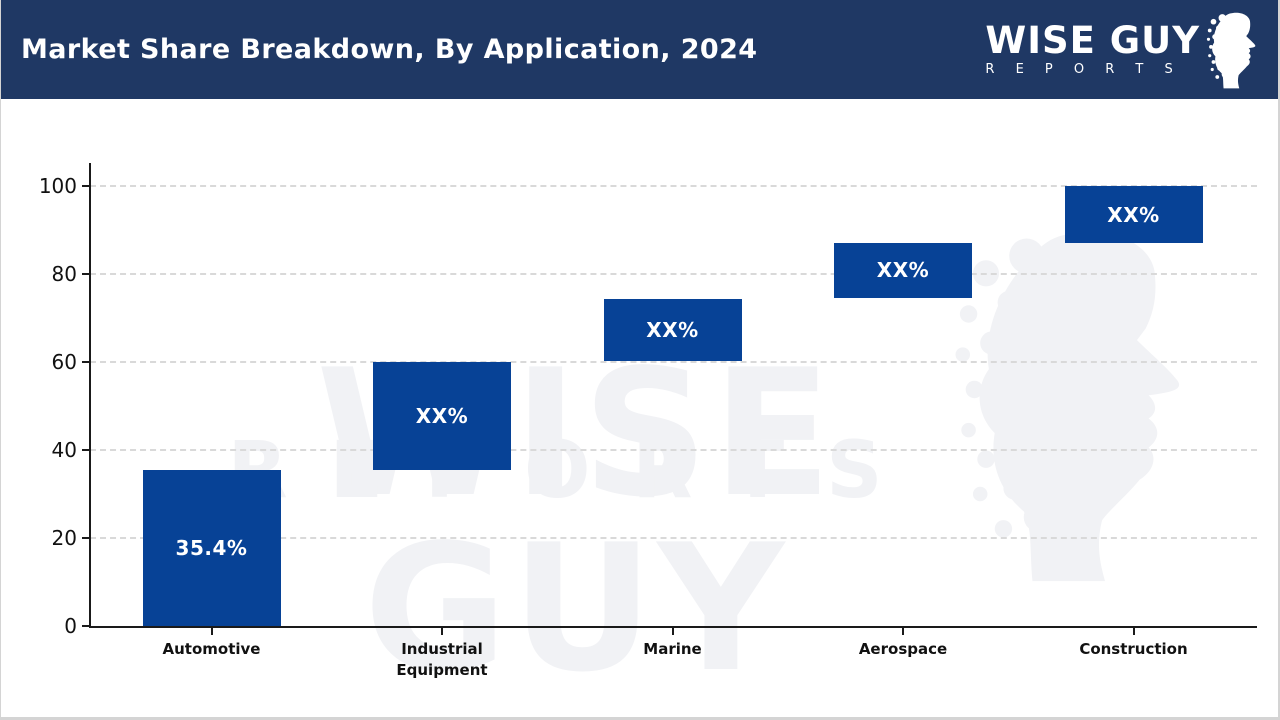 This screenshot has height=720, width=1280. Describe the element at coordinates (64, 538) in the screenshot. I see `y-axis-tick-label-20: 20` at that location.